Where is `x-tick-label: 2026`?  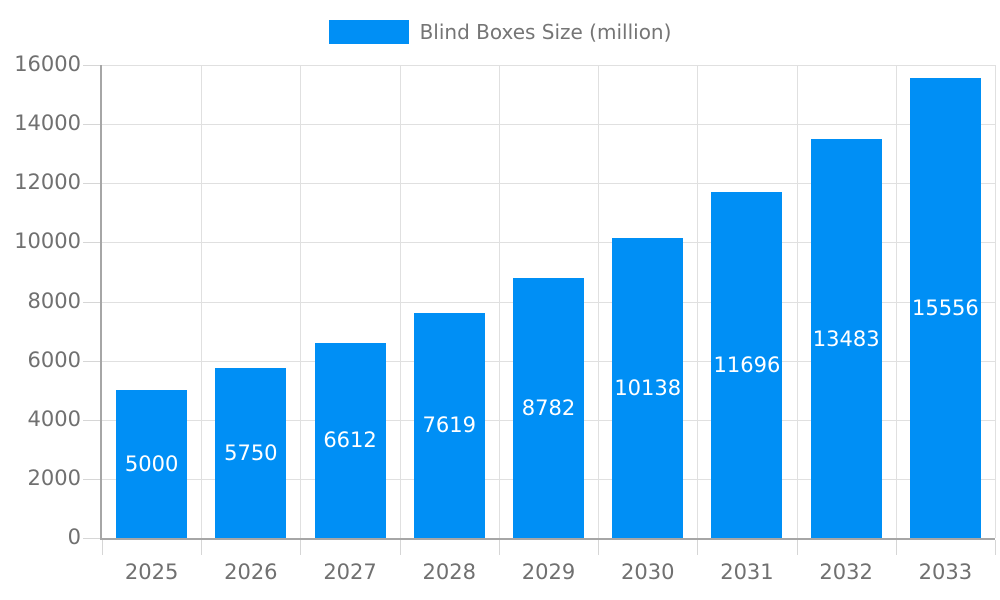 x-tick-label: 2026 is located at coordinates (251, 572).